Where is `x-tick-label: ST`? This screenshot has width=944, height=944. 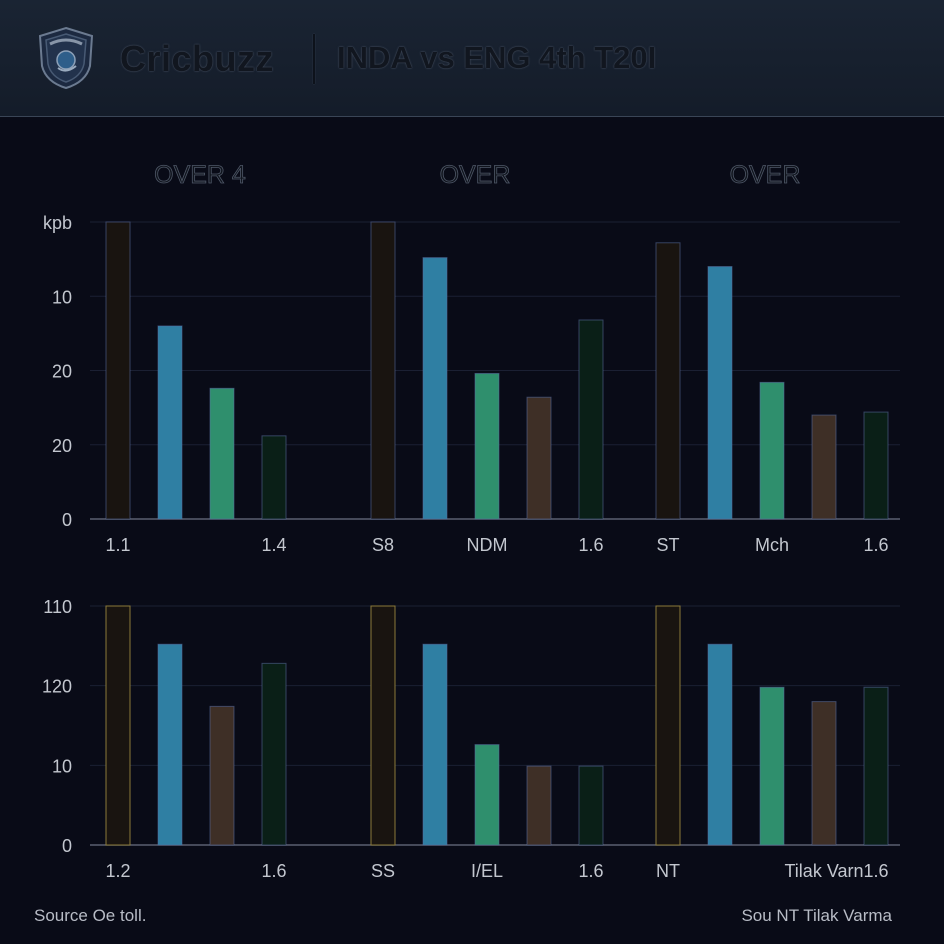 x-tick-label: ST is located at coordinates (667, 545).